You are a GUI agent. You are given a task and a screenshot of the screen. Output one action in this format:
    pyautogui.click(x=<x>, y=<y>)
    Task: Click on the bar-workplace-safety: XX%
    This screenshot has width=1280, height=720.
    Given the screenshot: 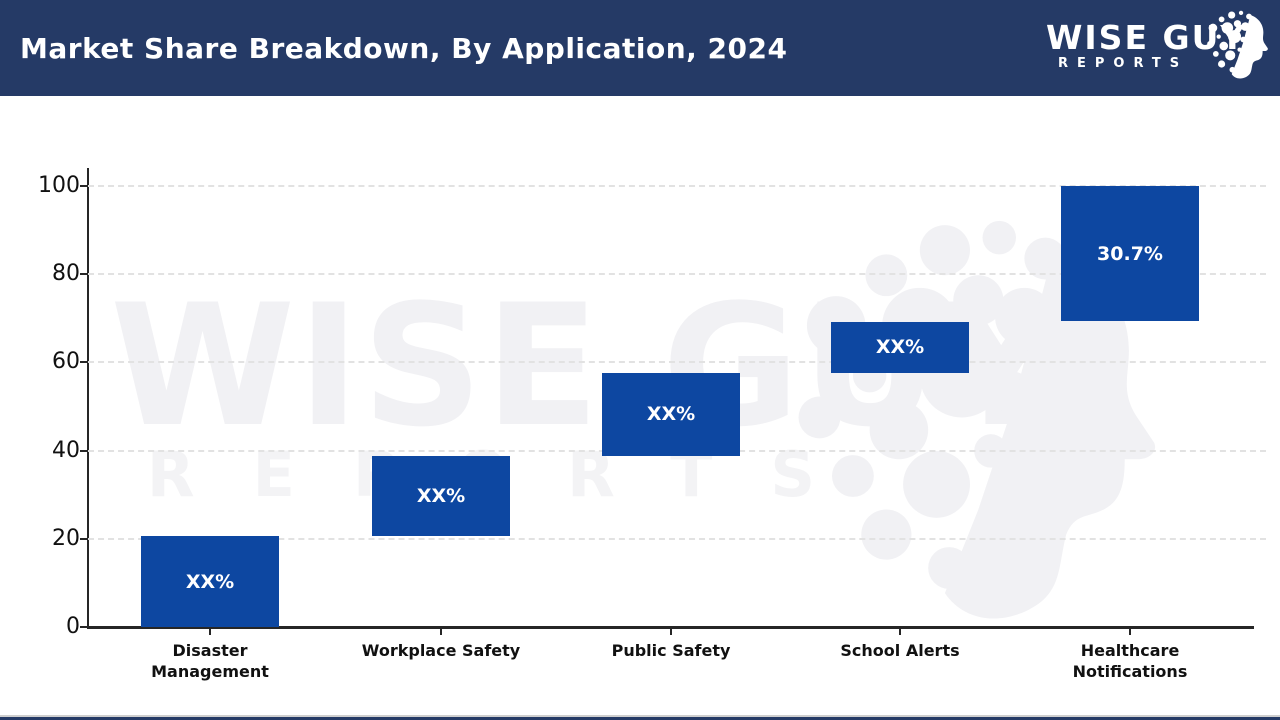 What is the action you would take?
    pyautogui.click(x=441, y=496)
    